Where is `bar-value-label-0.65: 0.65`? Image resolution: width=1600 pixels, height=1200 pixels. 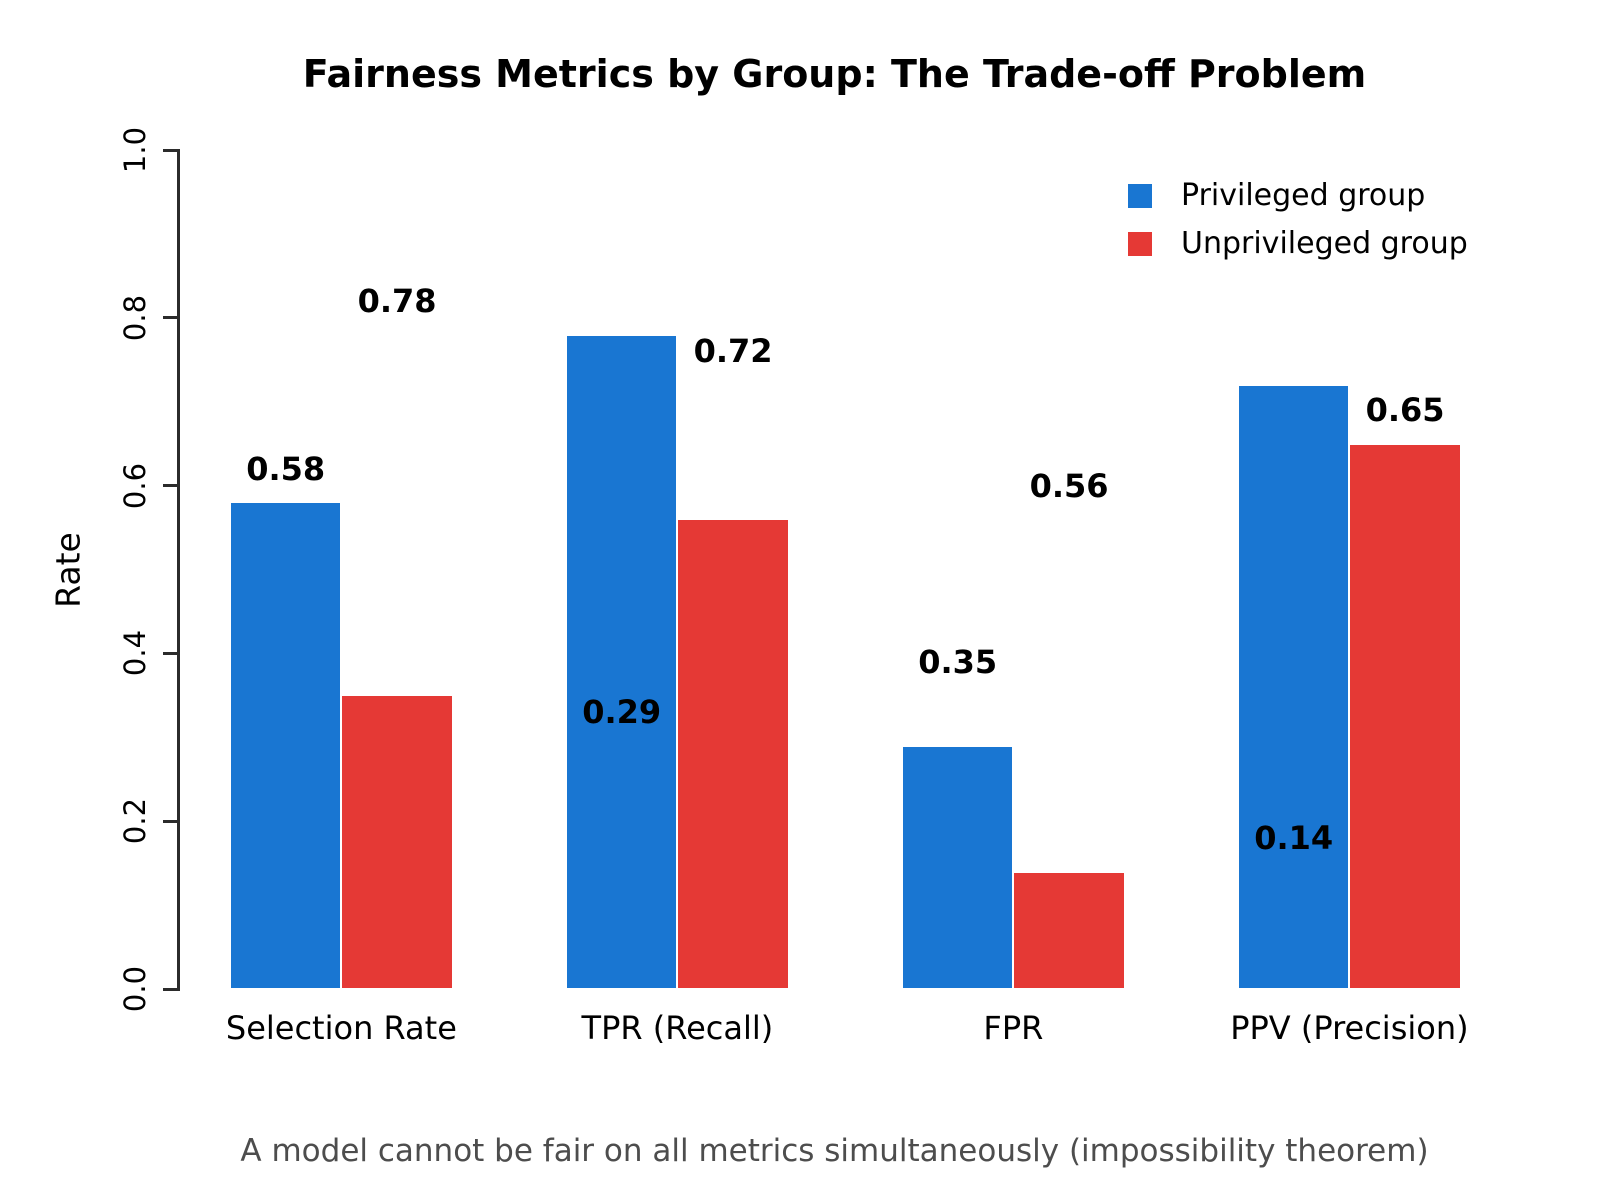
bar-value-label-0.65: 0.65 is located at coordinates (1405, 410).